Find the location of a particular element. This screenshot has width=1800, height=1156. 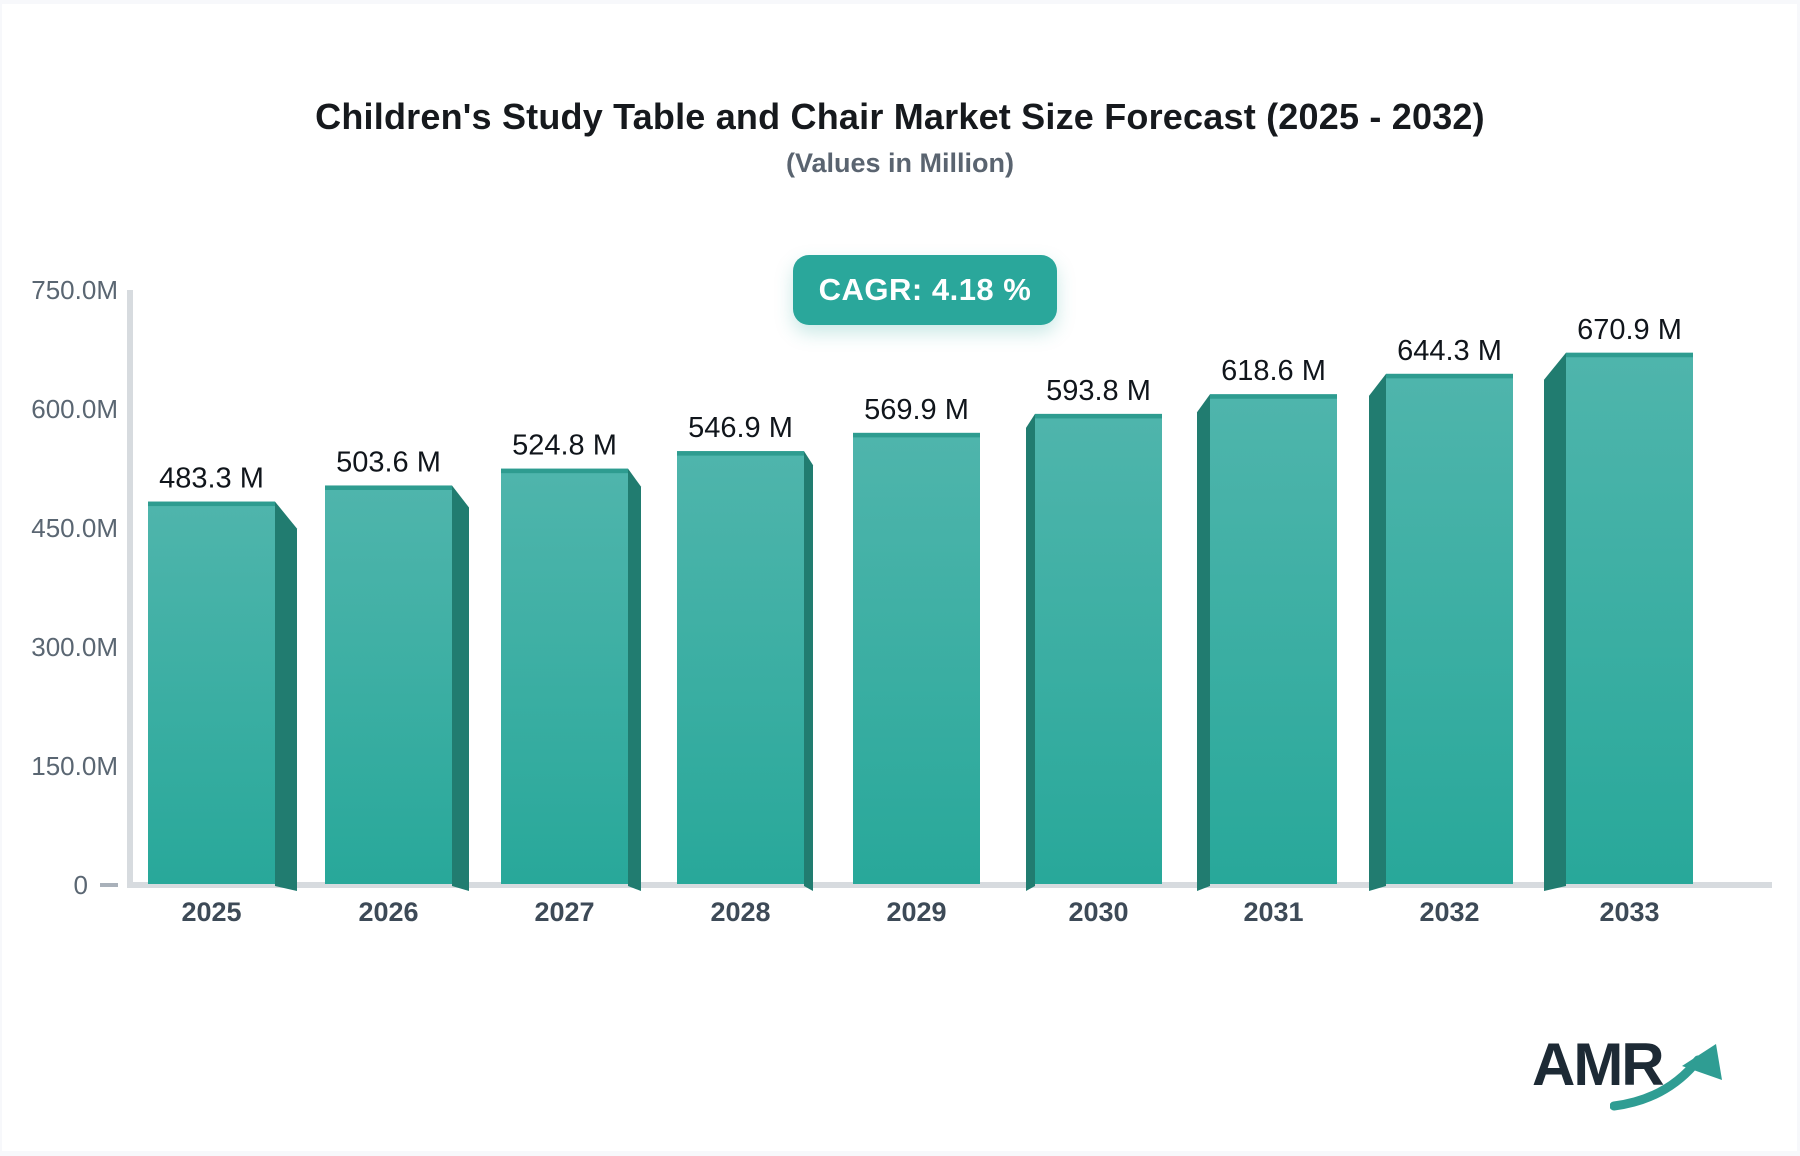

bar-value-label: 503.6 M is located at coordinates (388, 462).